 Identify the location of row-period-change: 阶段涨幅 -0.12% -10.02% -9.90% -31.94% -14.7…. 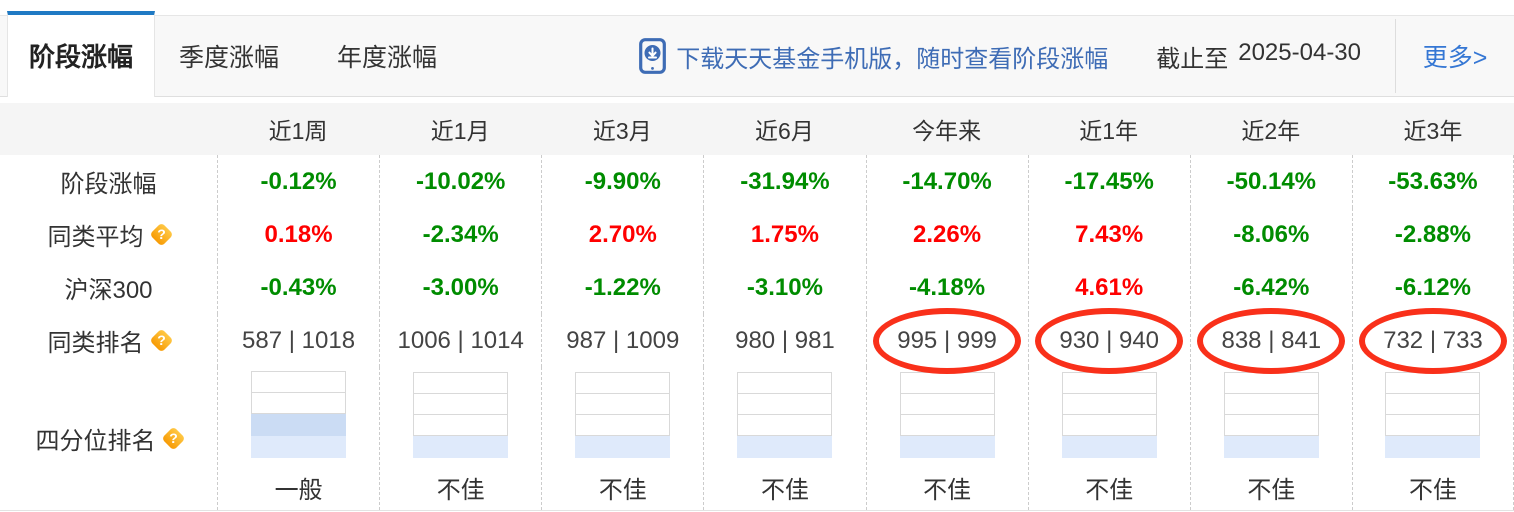
(757, 181).